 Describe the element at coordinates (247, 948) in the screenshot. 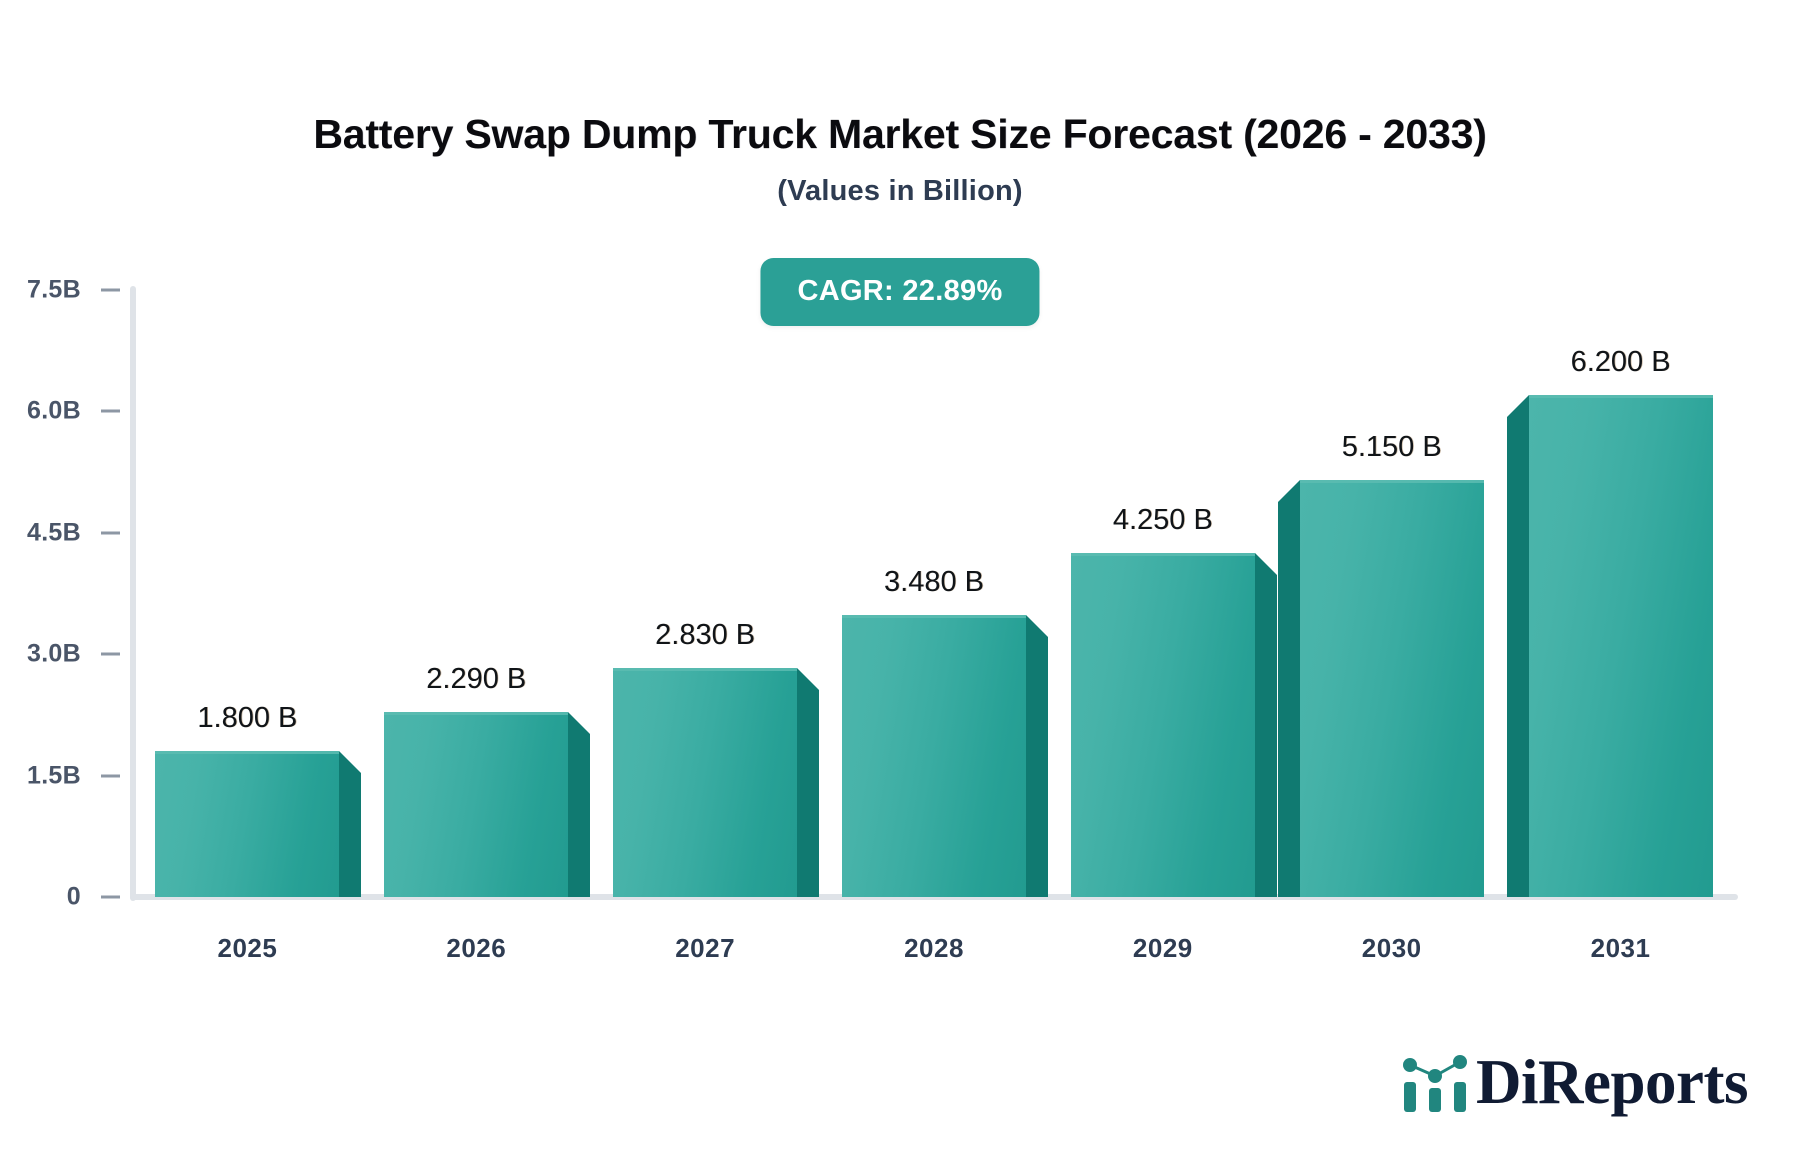

I see `x-axis-category-label: 2025` at that location.